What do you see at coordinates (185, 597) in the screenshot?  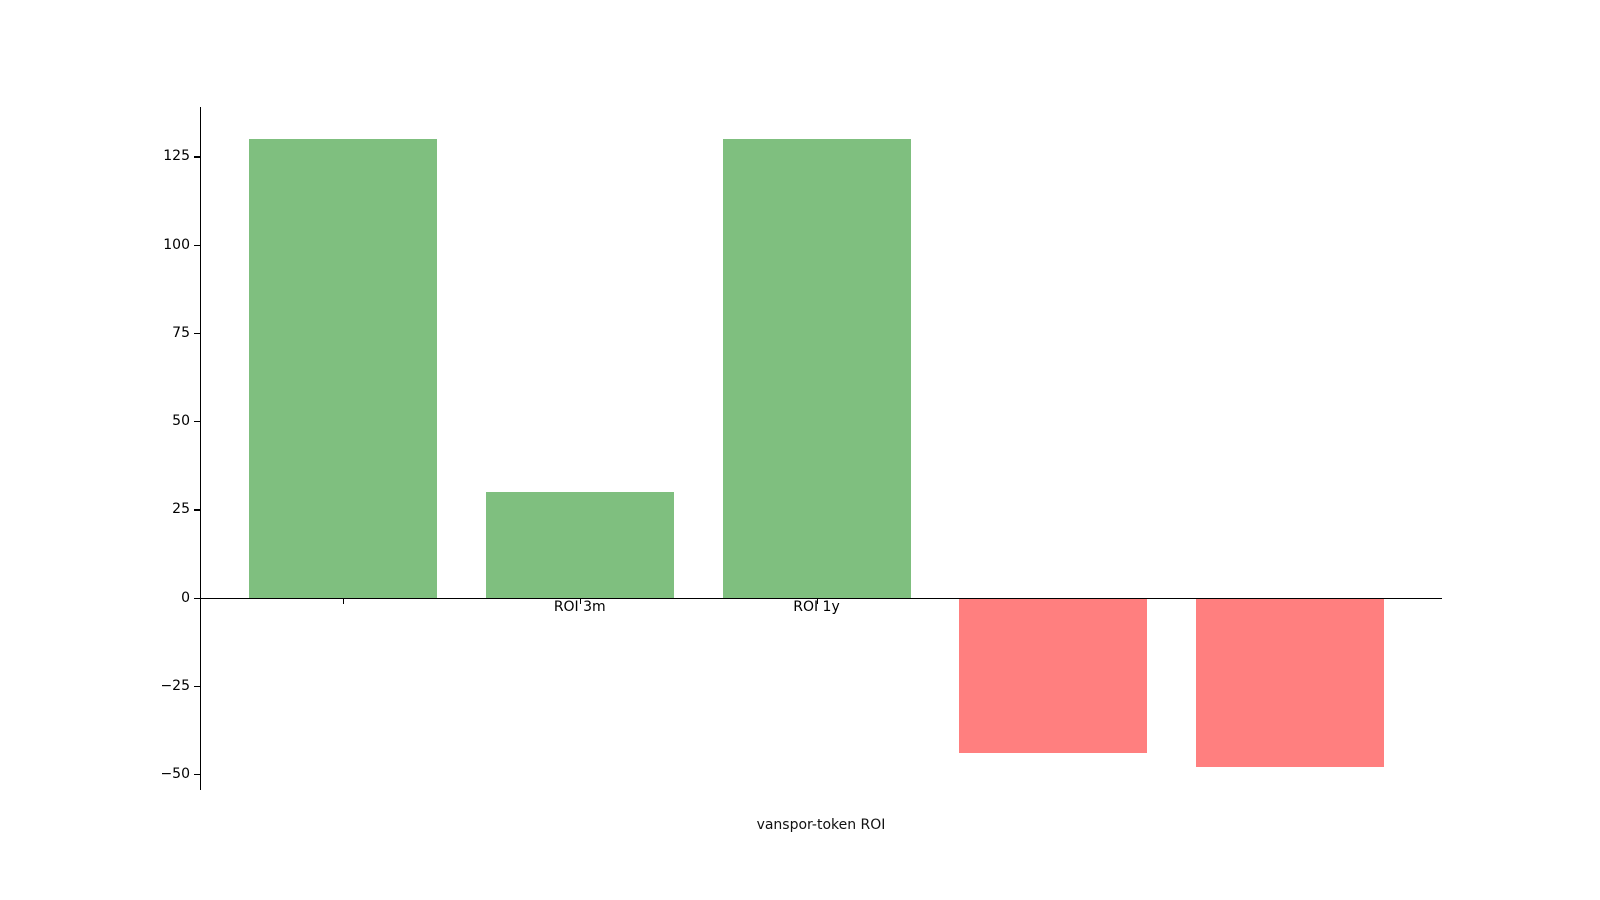 I see `y-tick-label: 0` at bounding box center [185, 597].